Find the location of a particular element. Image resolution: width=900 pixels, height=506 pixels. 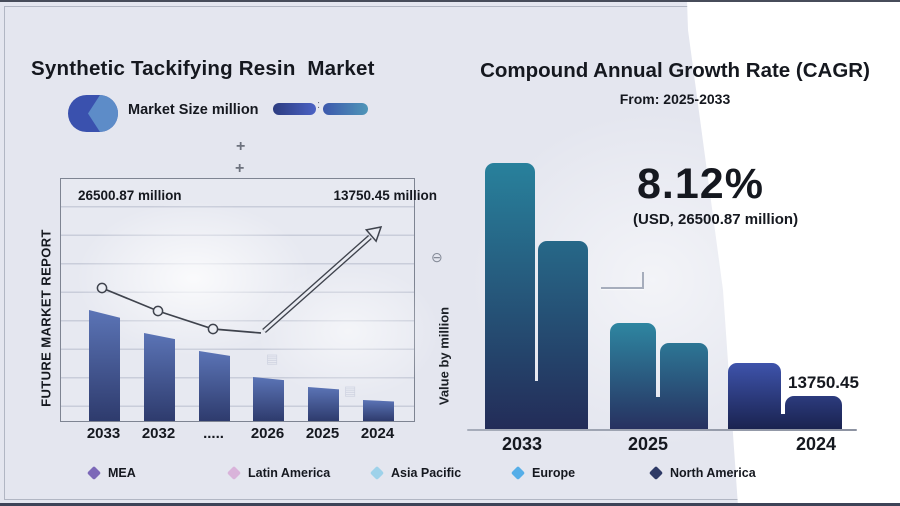

series-legend-pill-icon is located at coordinates (93, 113).